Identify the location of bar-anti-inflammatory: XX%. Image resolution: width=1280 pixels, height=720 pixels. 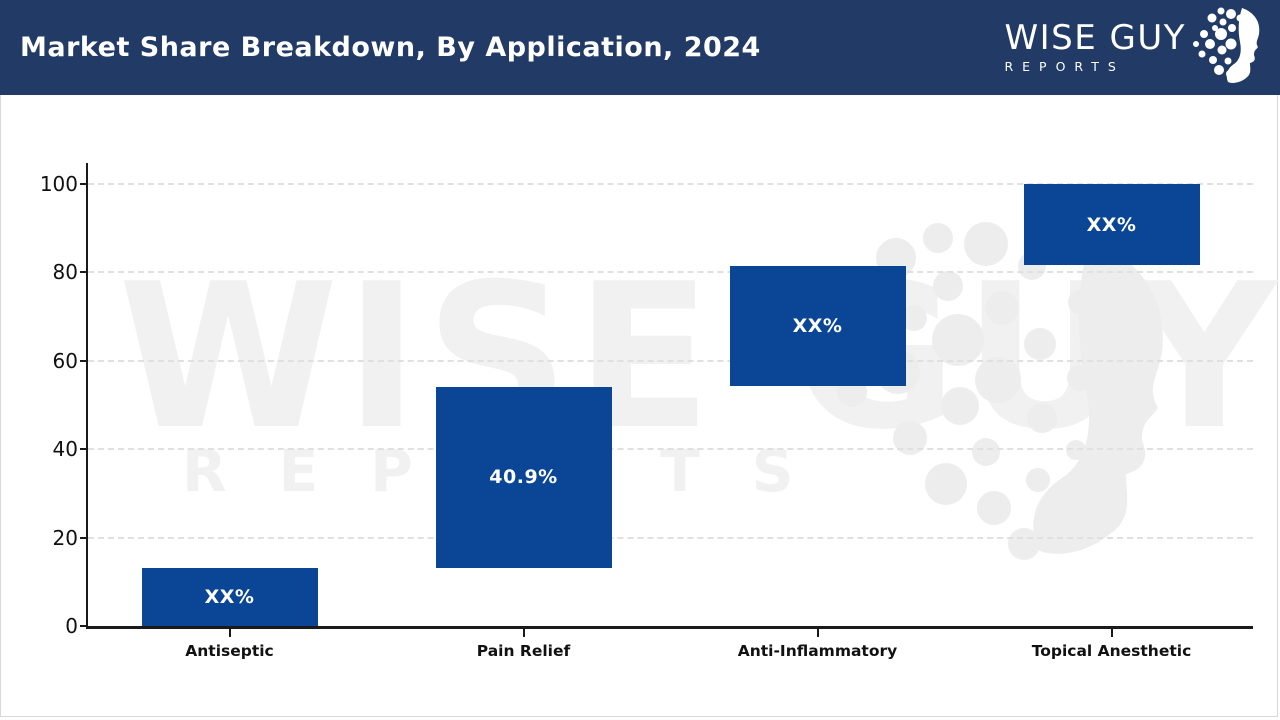
(817, 326).